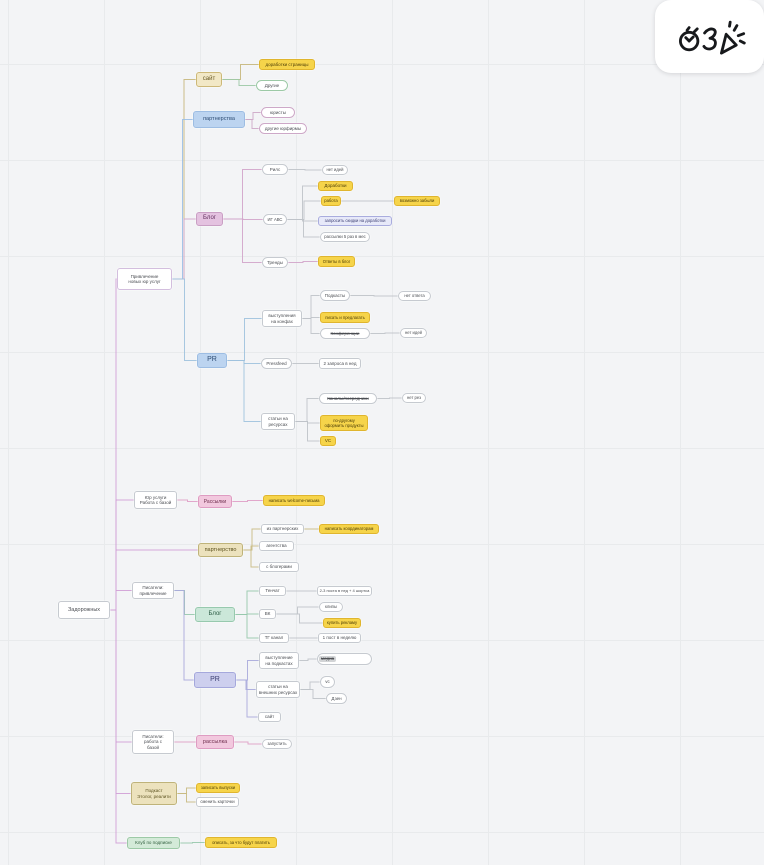  What do you see at coordinates (154, 793) in the screenshot?
I see `node-b6pod: Подкаст Этолог, реалити` at bounding box center [154, 793].